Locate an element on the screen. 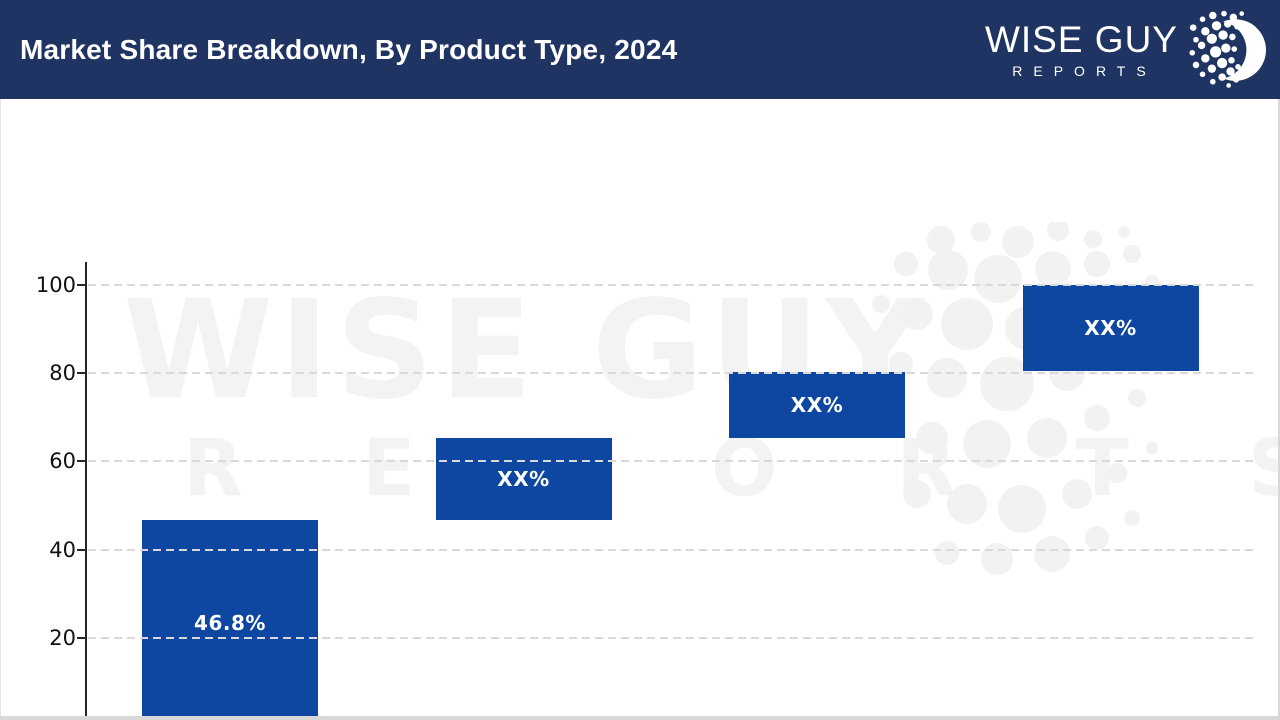 This screenshot has width=1280, height=720. wise-guy-logo: WISE GUY REPORTS is located at coordinates (1125, 50).